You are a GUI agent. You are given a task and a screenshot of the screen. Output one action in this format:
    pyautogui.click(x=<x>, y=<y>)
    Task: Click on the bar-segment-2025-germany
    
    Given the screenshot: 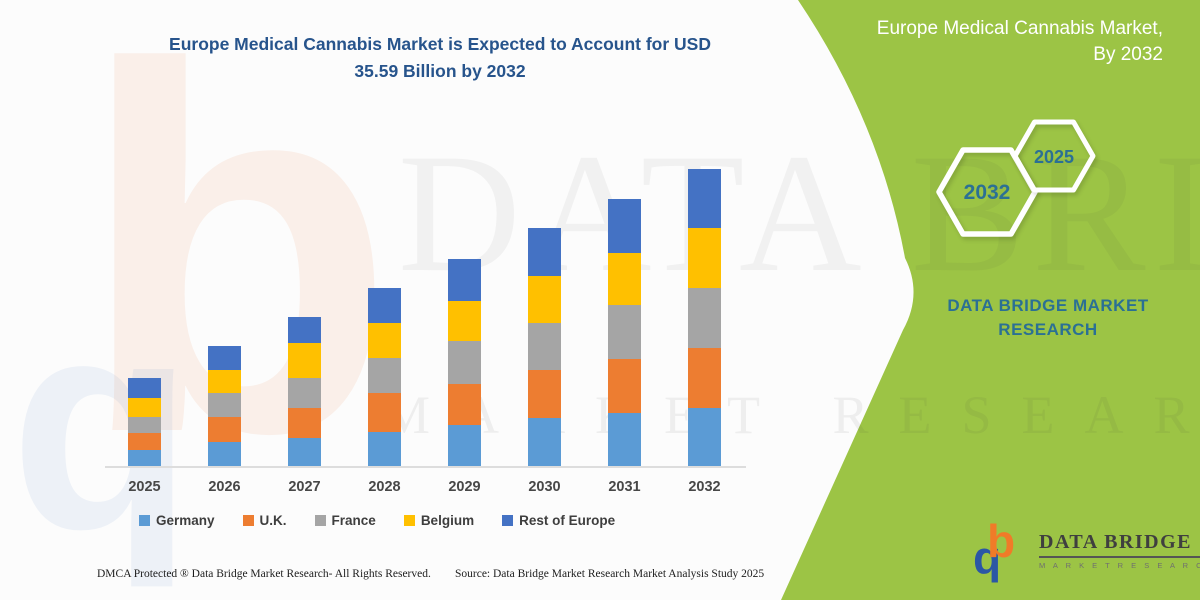 What is the action you would take?
    pyautogui.click(x=144, y=458)
    